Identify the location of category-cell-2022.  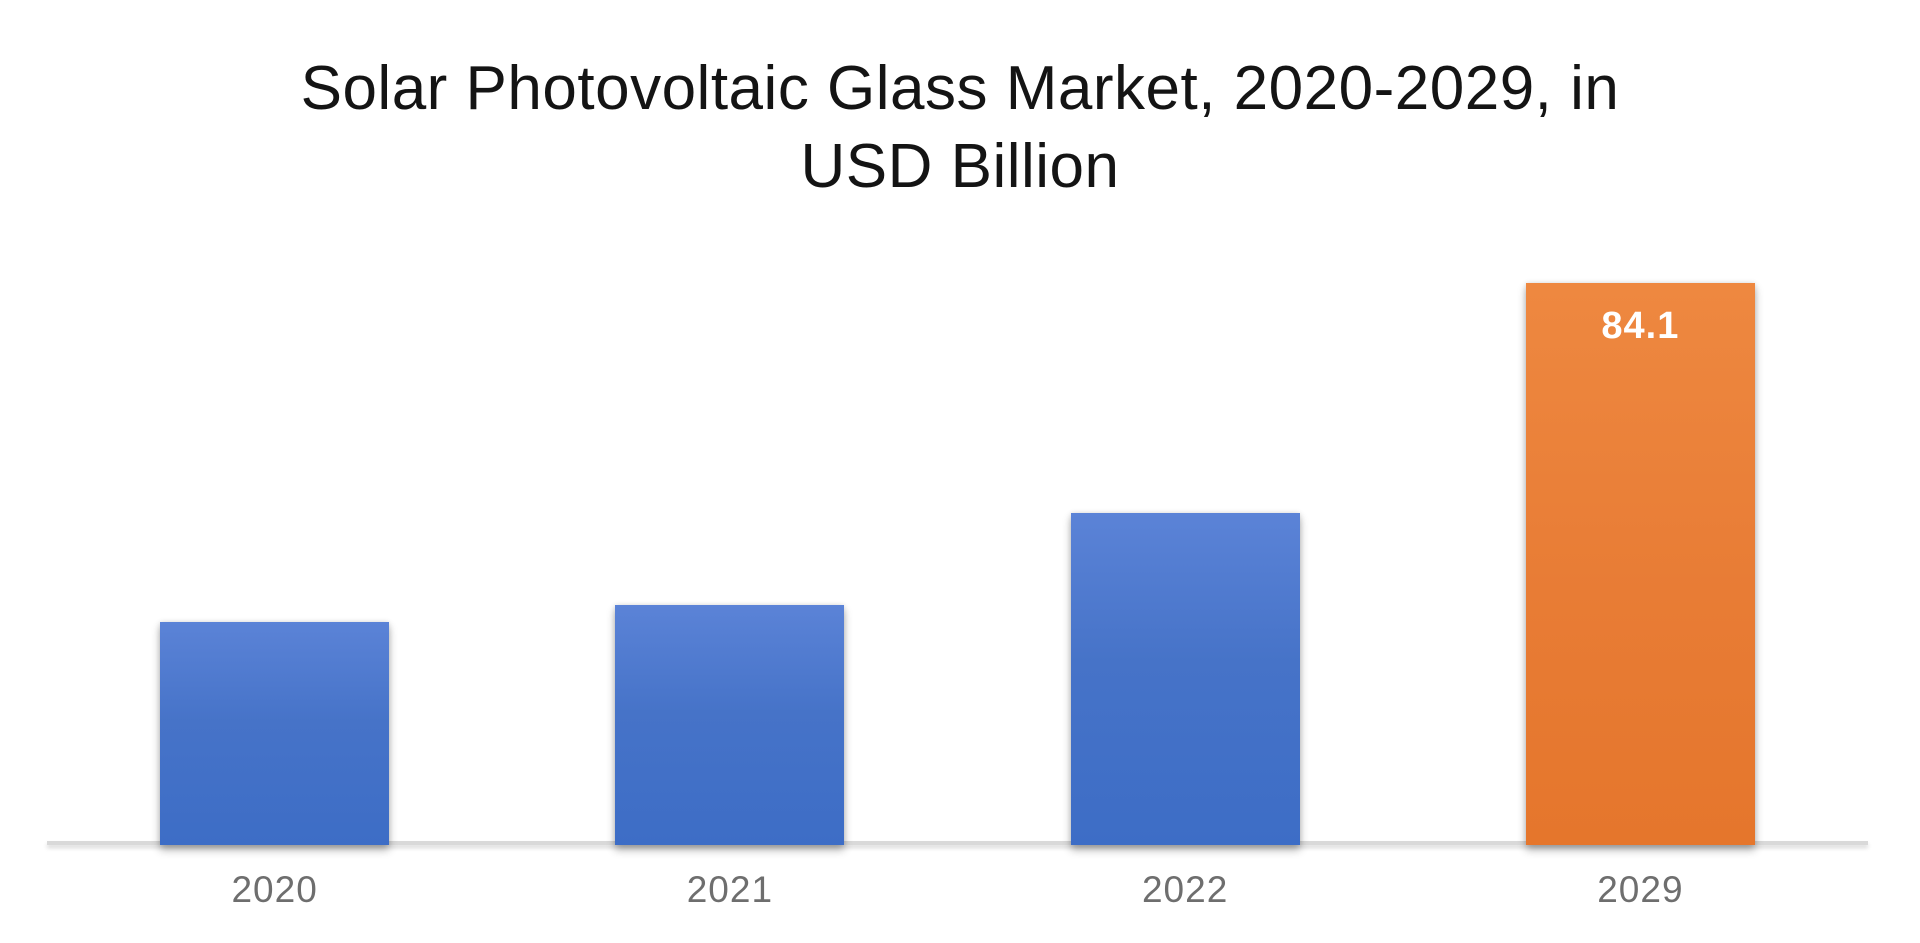
(1185, 564).